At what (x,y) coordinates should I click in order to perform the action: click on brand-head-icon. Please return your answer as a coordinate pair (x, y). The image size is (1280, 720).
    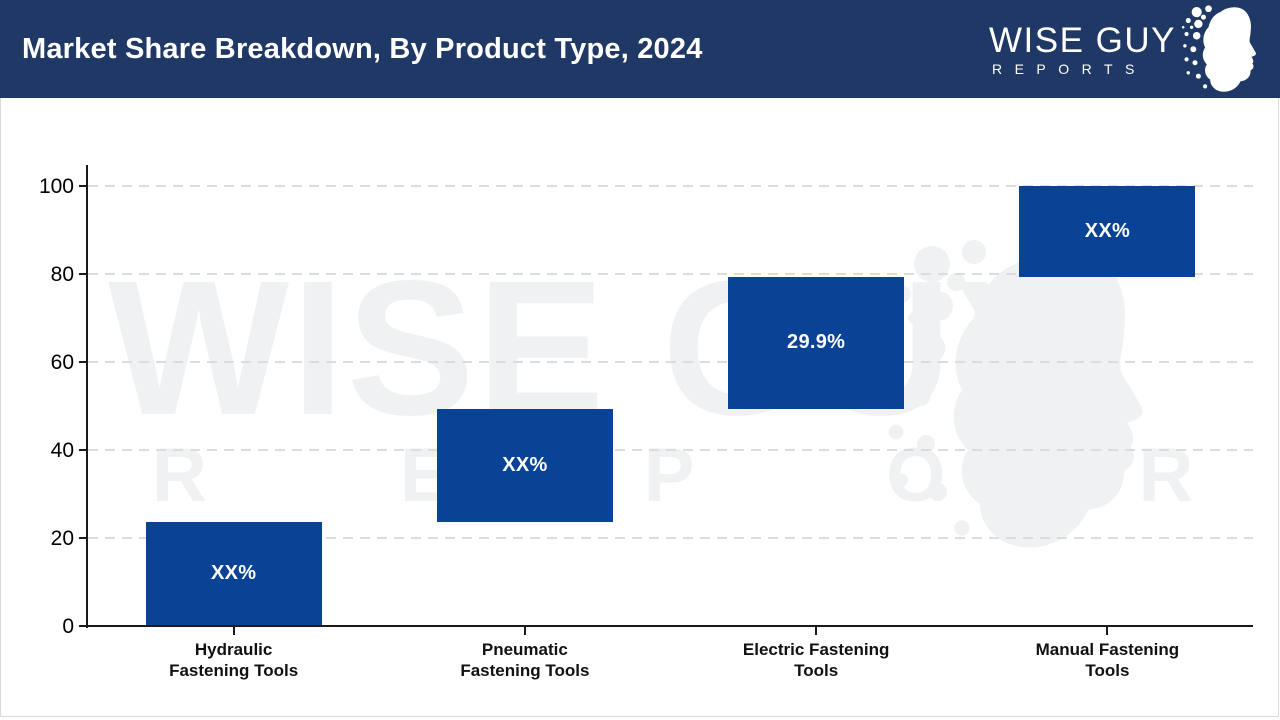
    Looking at the image, I should click on (1218, 48).